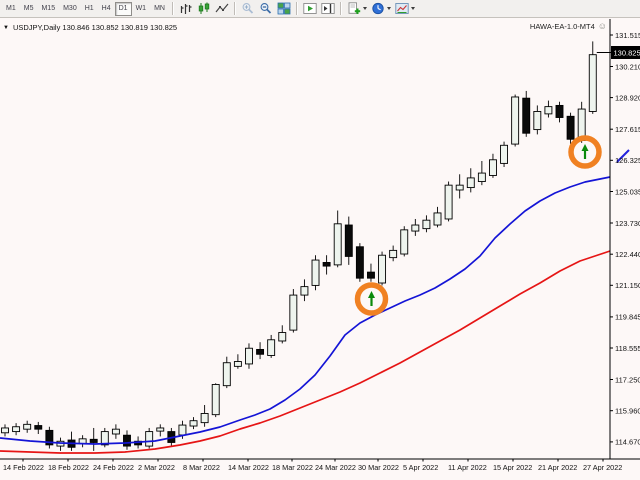 This screenshot has height=480, width=640. Describe the element at coordinates (48, 9) in the screenshot. I see `timeframe-M15: M15` at that location.